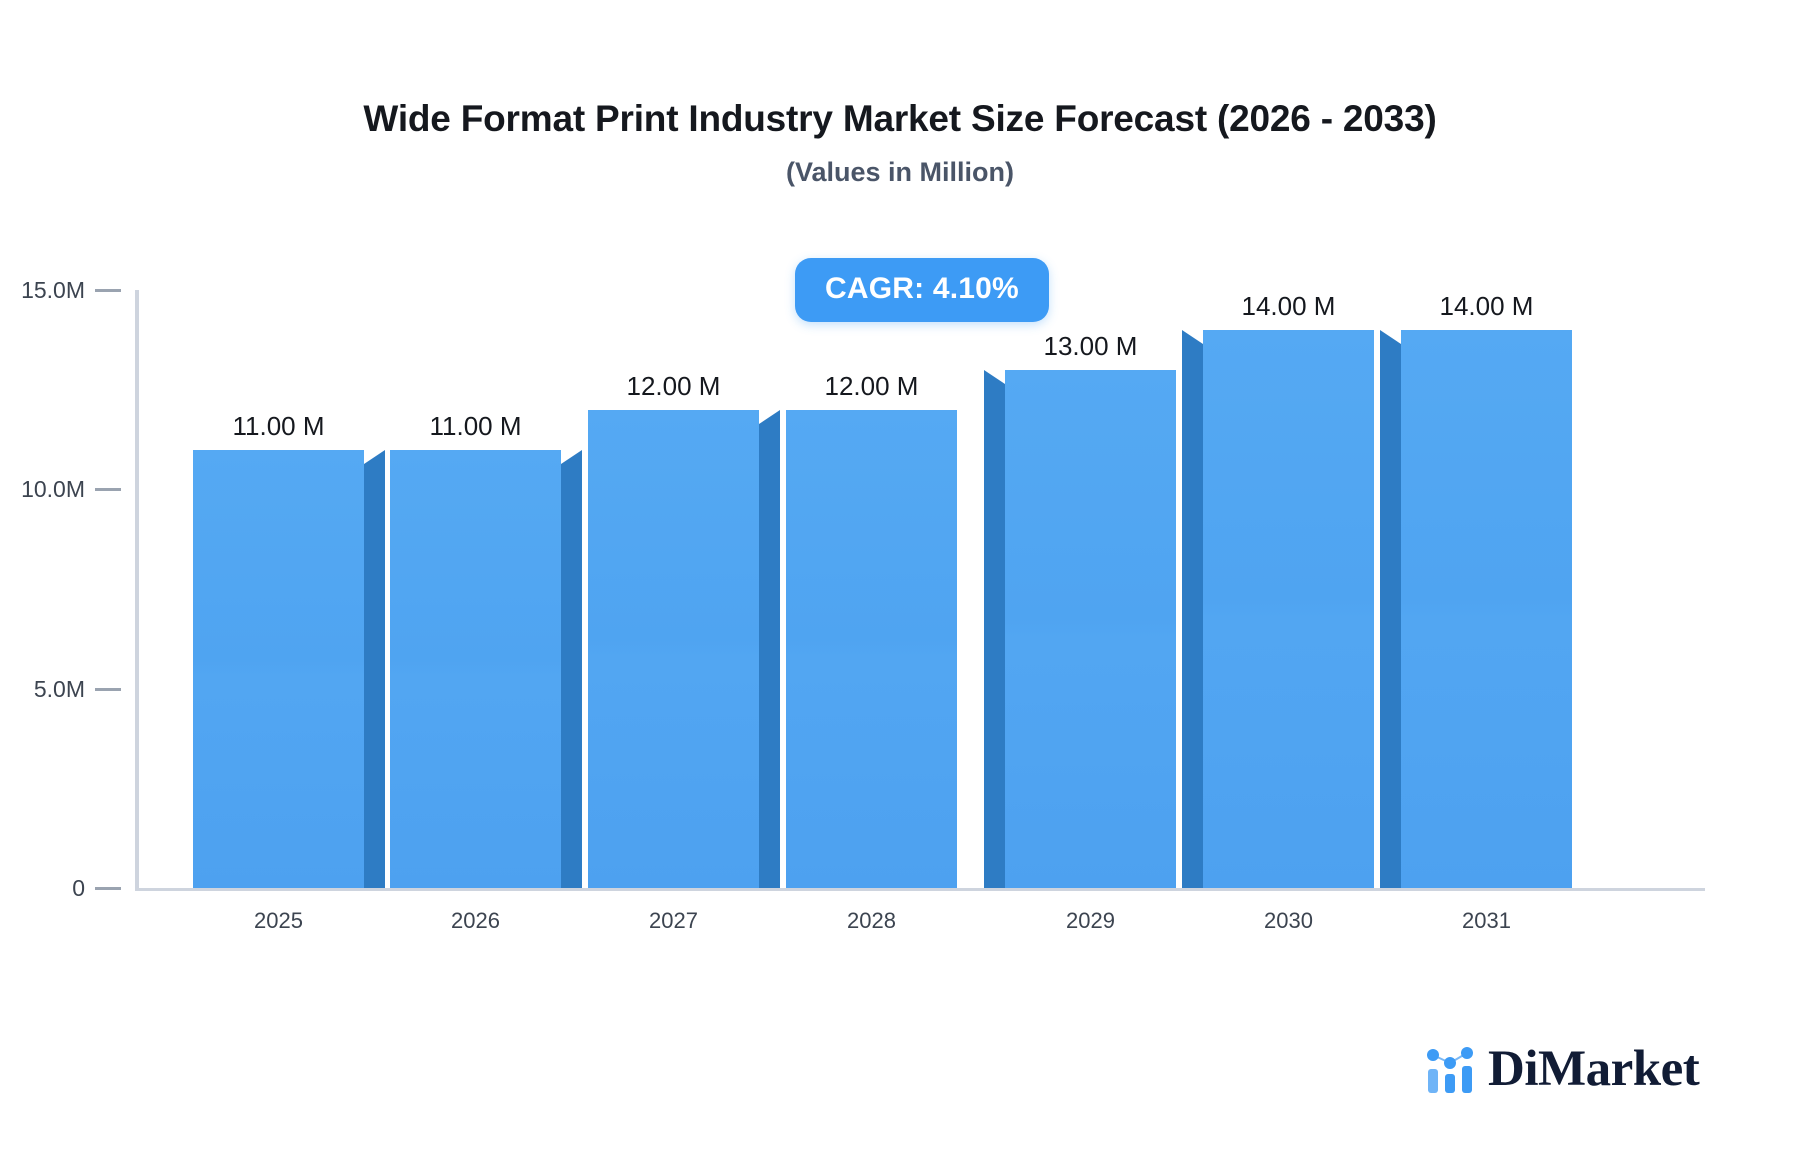 The height and width of the screenshot is (1156, 1800). I want to click on brand-logo: DiMarket, so click(1562, 1069).